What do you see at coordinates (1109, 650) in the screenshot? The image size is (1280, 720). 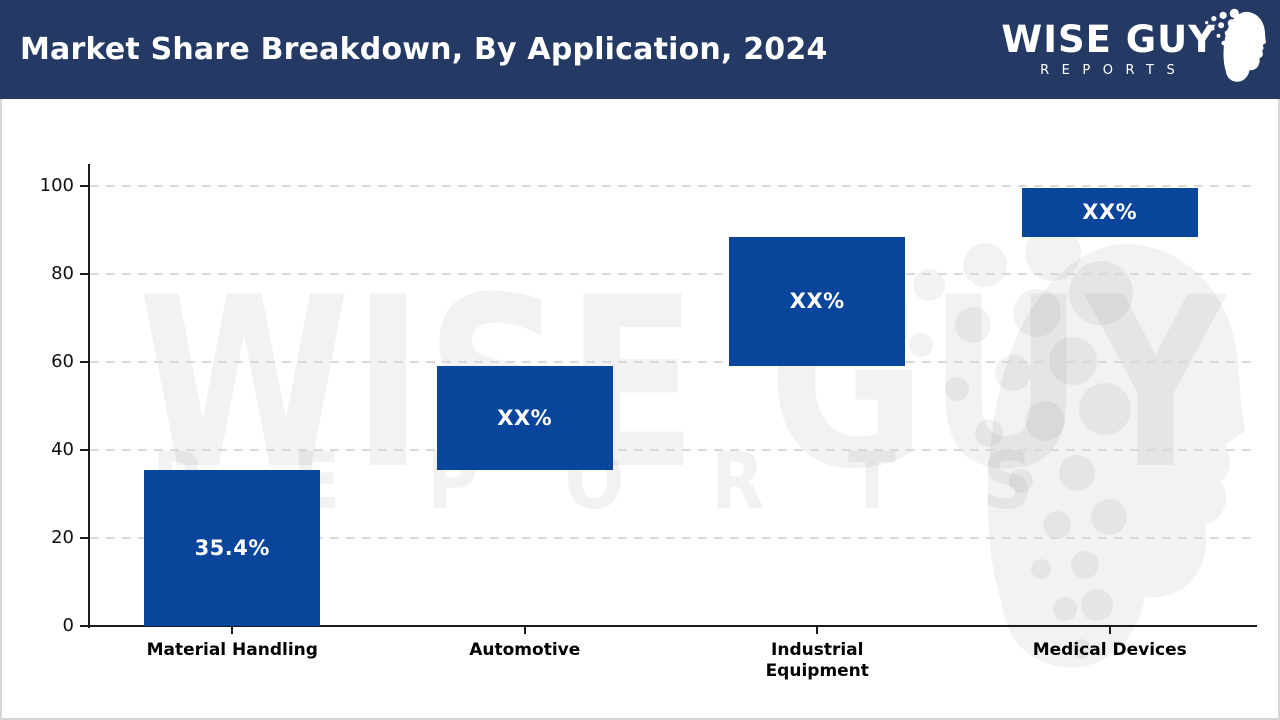 I see `x-category-label: Medical Devices` at bounding box center [1109, 650].